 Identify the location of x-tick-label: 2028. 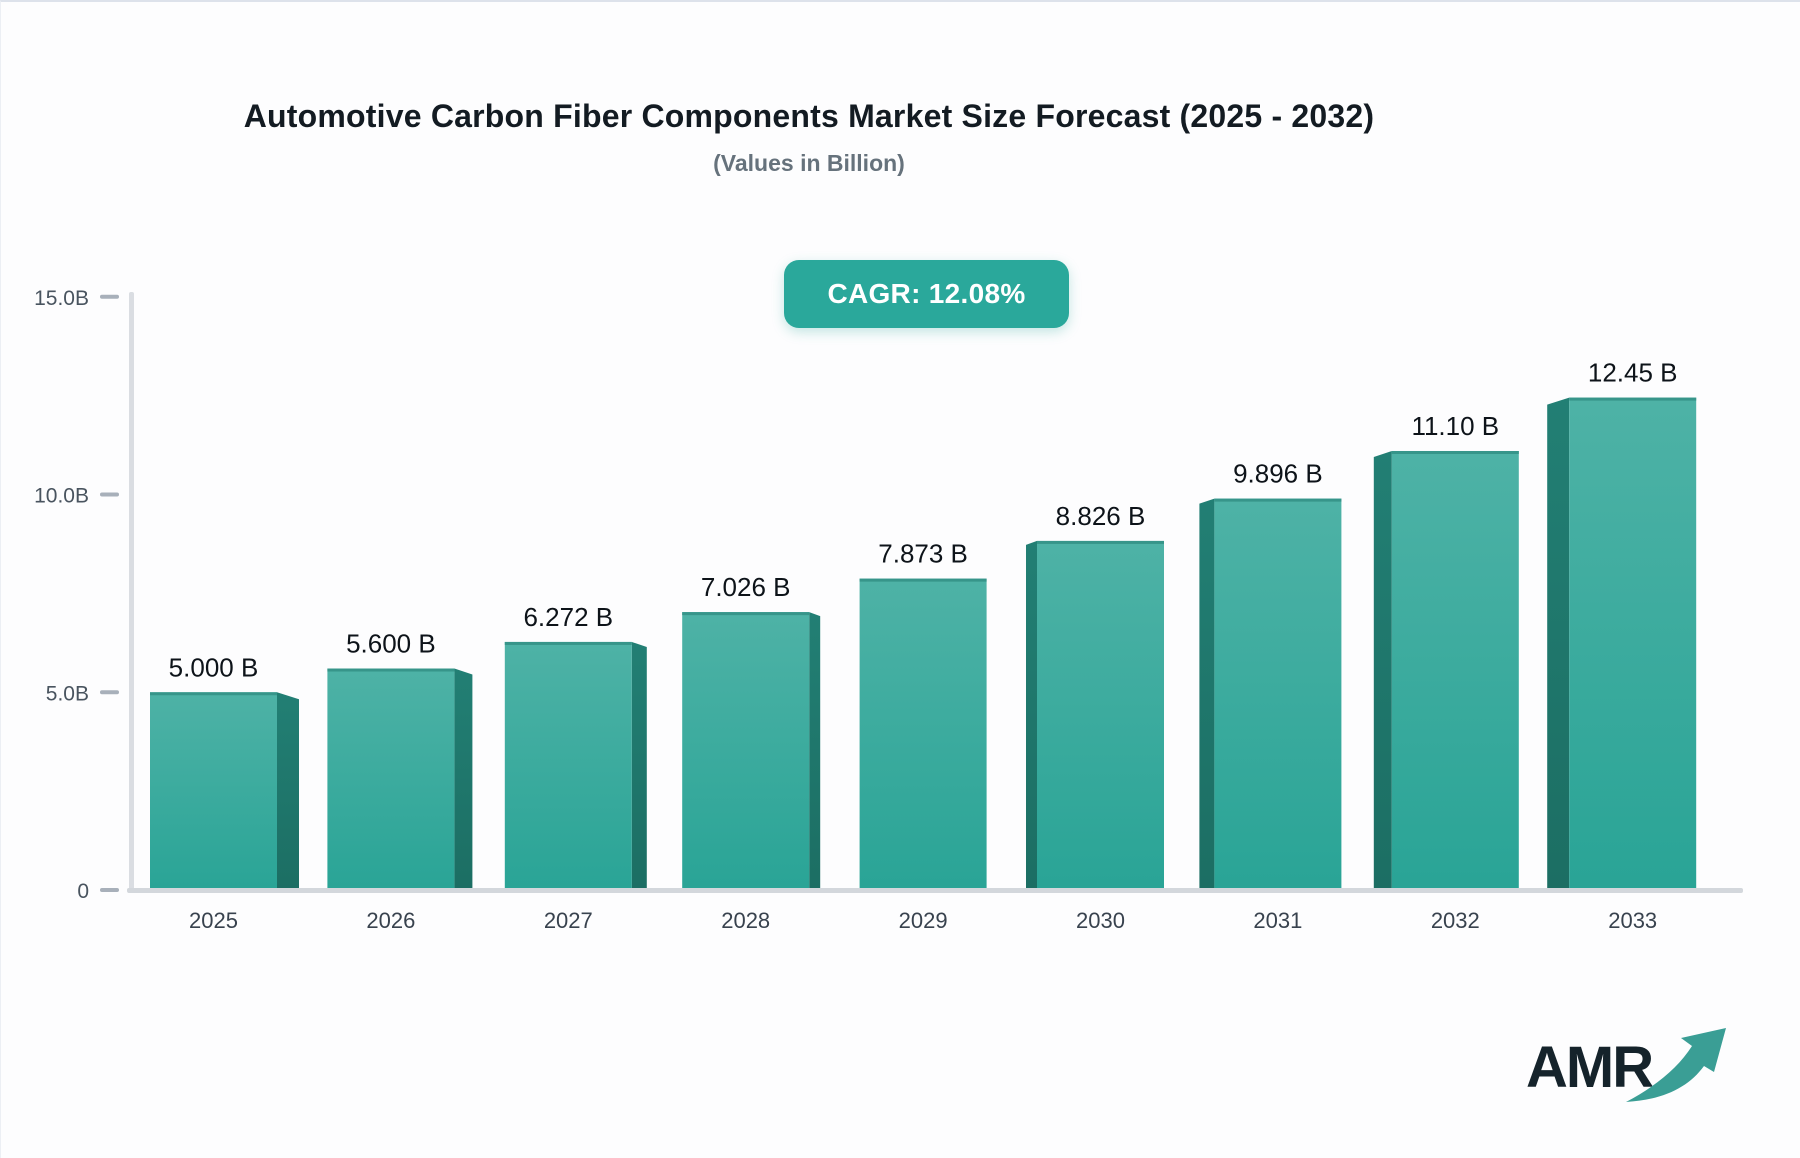
(745, 920).